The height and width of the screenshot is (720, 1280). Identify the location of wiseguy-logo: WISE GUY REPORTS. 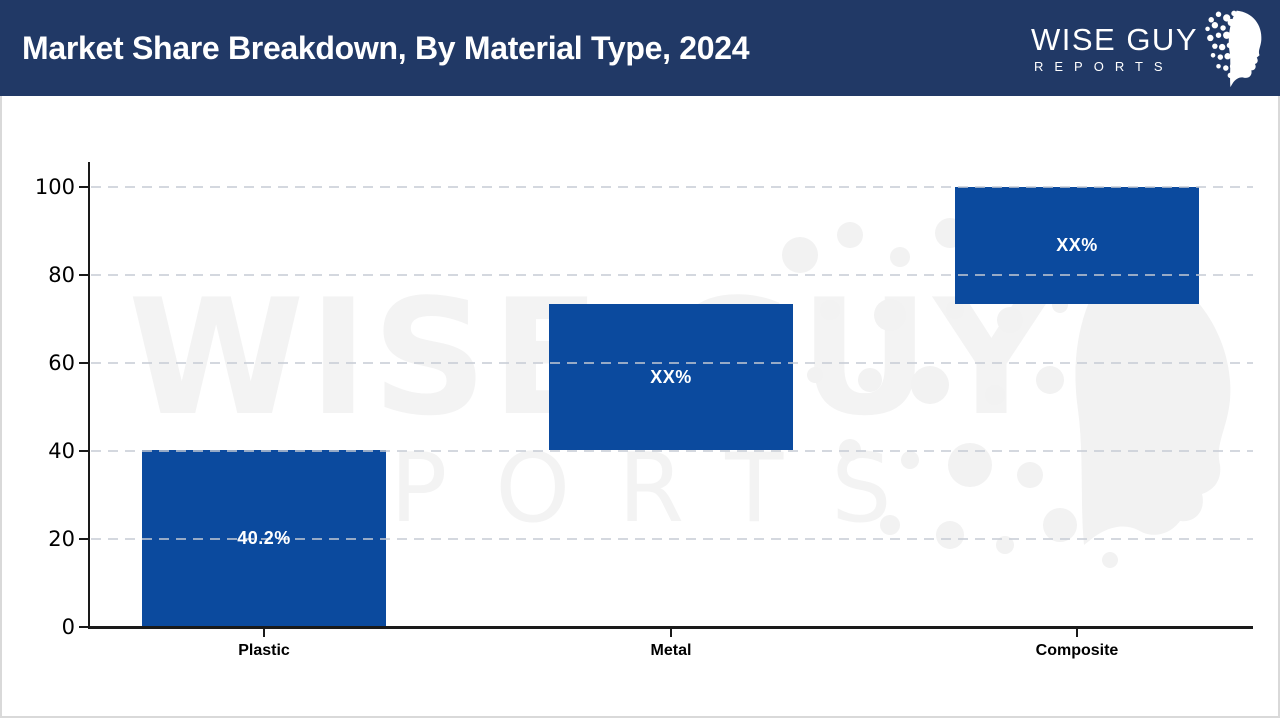
(1148, 48).